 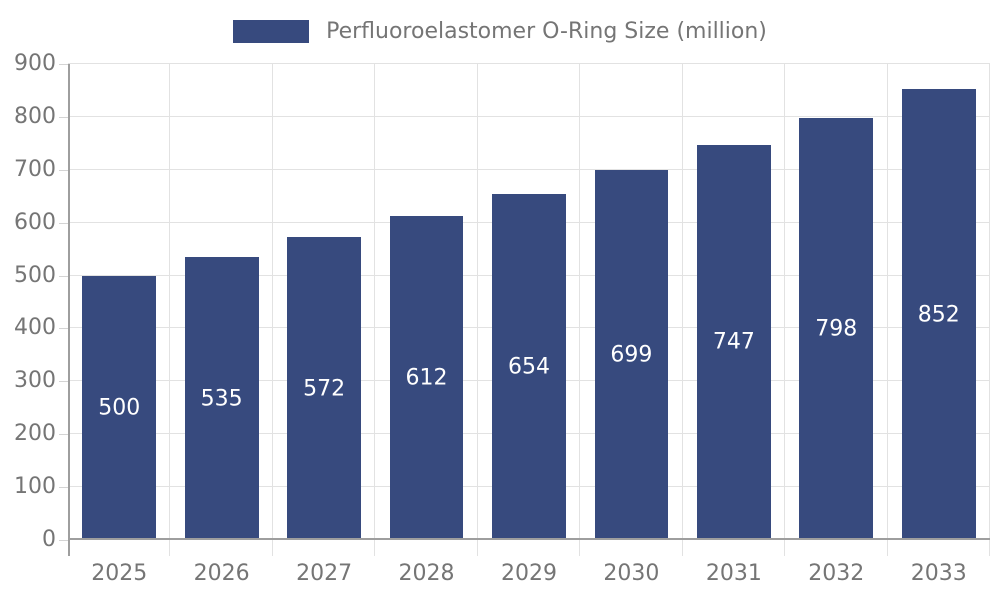 I want to click on legend: Perfluoroelastomer O-Ring Size (million), so click(x=500, y=31).